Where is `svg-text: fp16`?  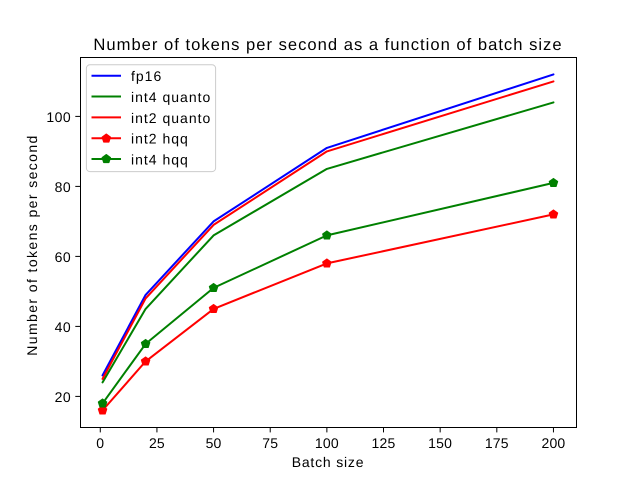
svg-text: fp16 is located at coordinates (146, 76).